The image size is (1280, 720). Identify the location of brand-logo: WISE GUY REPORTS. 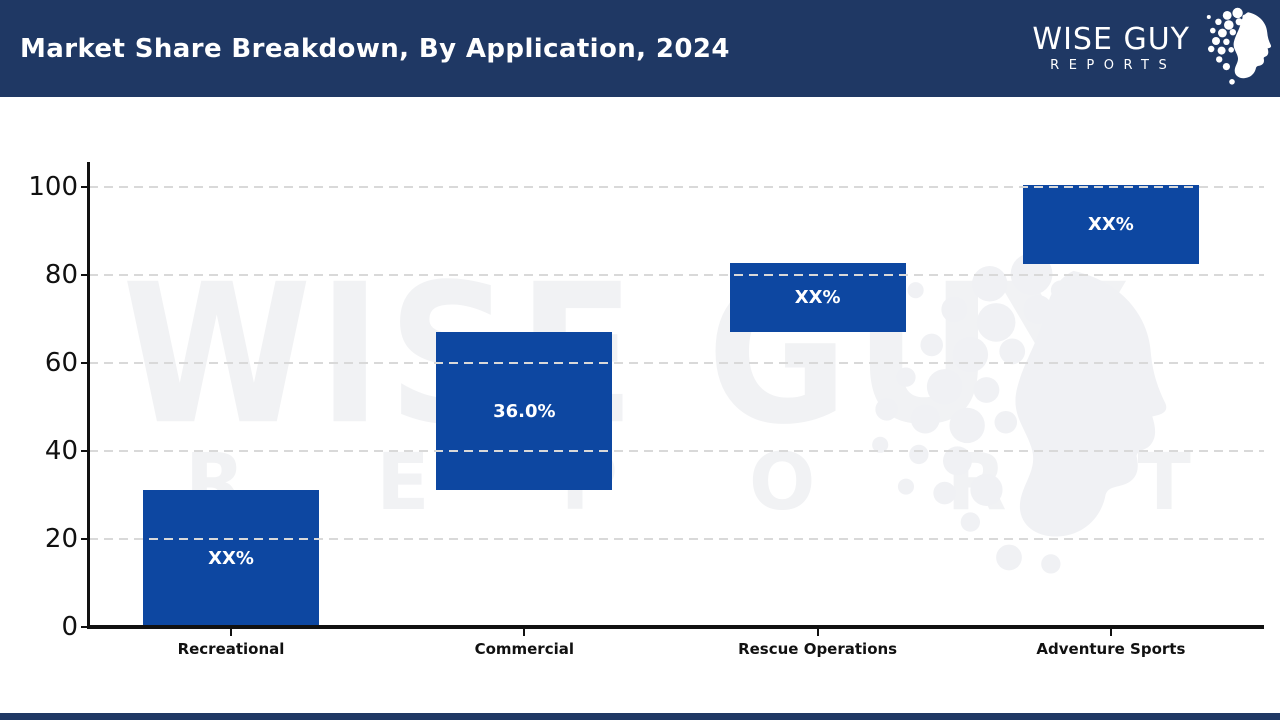
(1152, 48).